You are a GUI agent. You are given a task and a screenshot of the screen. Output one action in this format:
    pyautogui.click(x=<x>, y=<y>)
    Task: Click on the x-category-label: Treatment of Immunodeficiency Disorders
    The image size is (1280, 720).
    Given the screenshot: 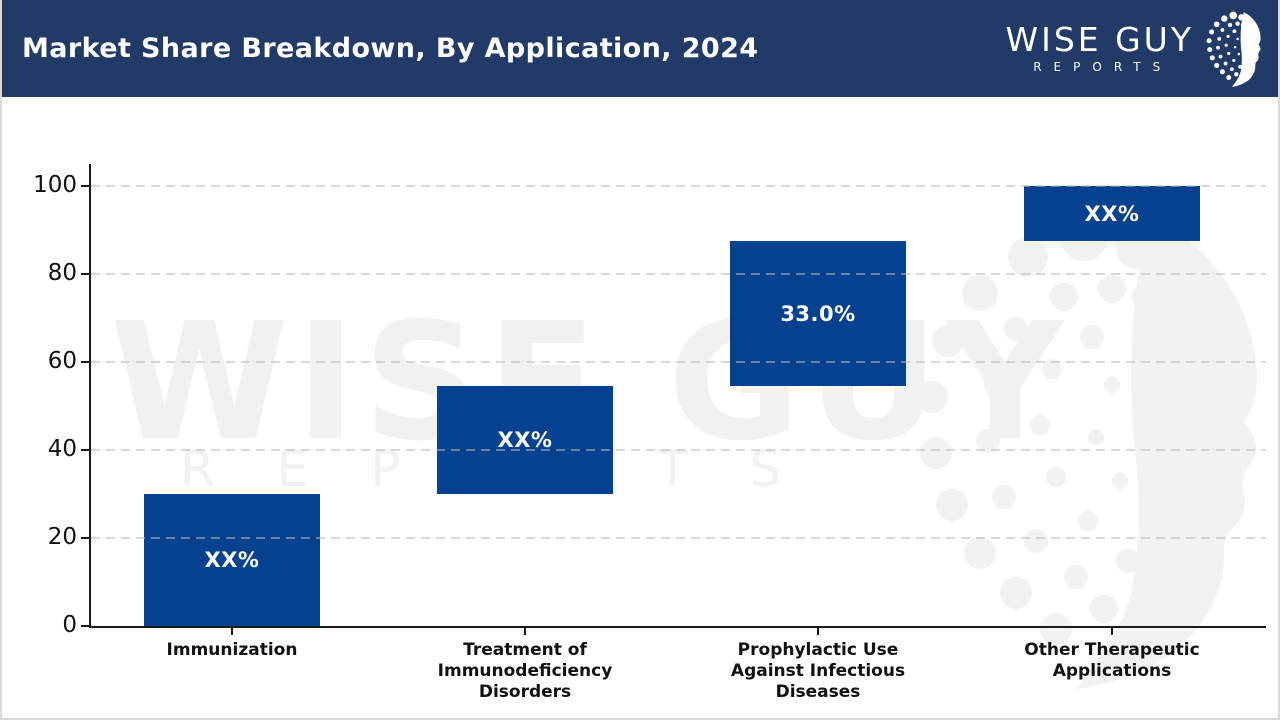 What is the action you would take?
    pyautogui.click(x=525, y=671)
    